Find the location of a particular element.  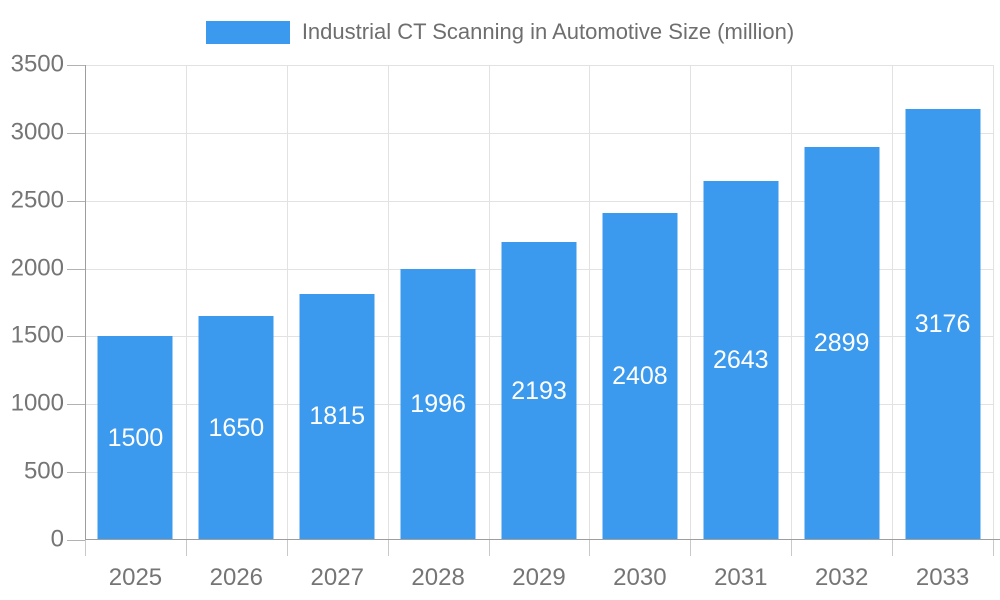

bar-value-label: 1650 is located at coordinates (236, 427).